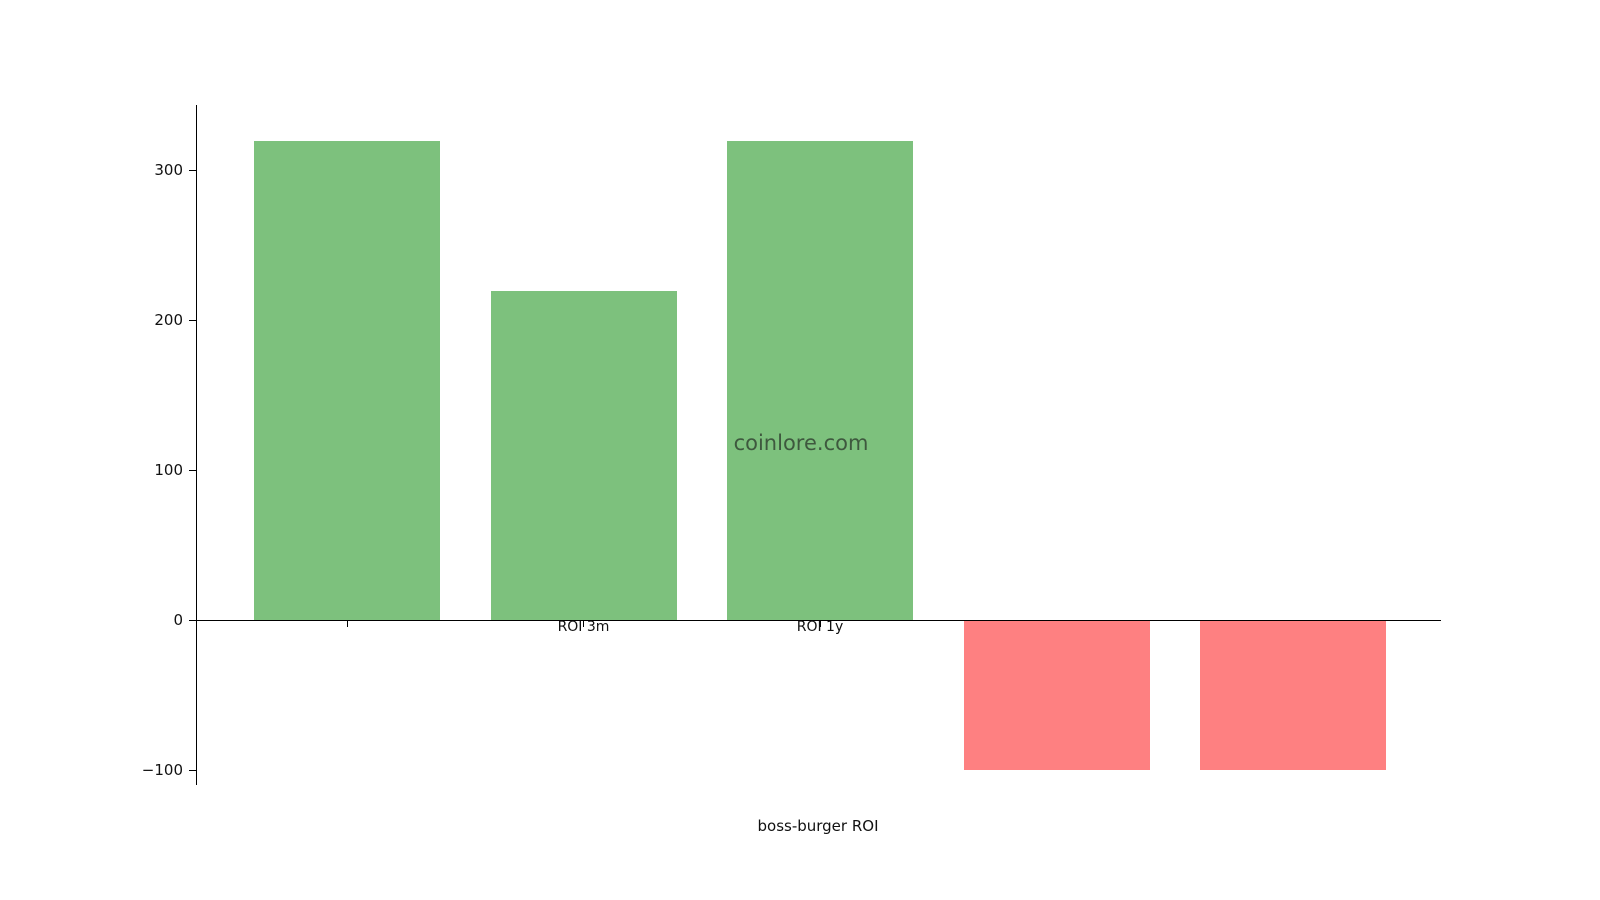  I want to click on y-tick-label: 200, so click(168, 319).